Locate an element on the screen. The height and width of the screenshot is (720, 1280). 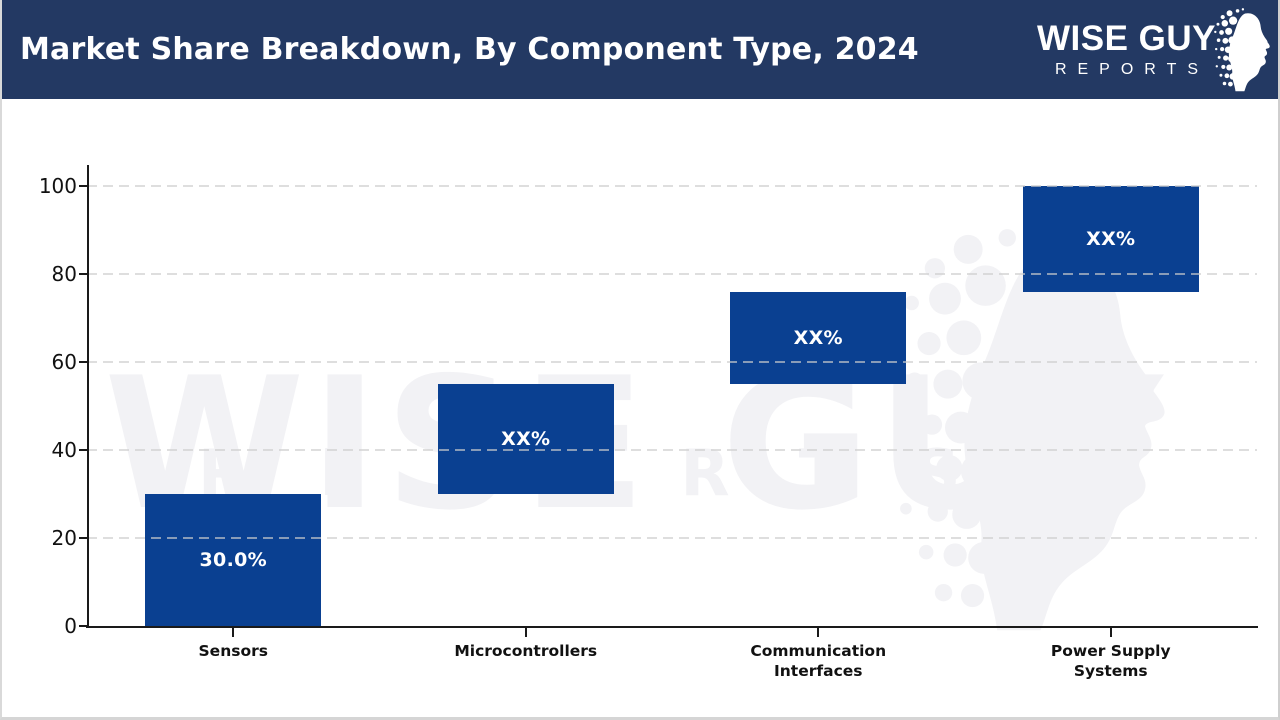
y-axis-spine is located at coordinates (88, 396).